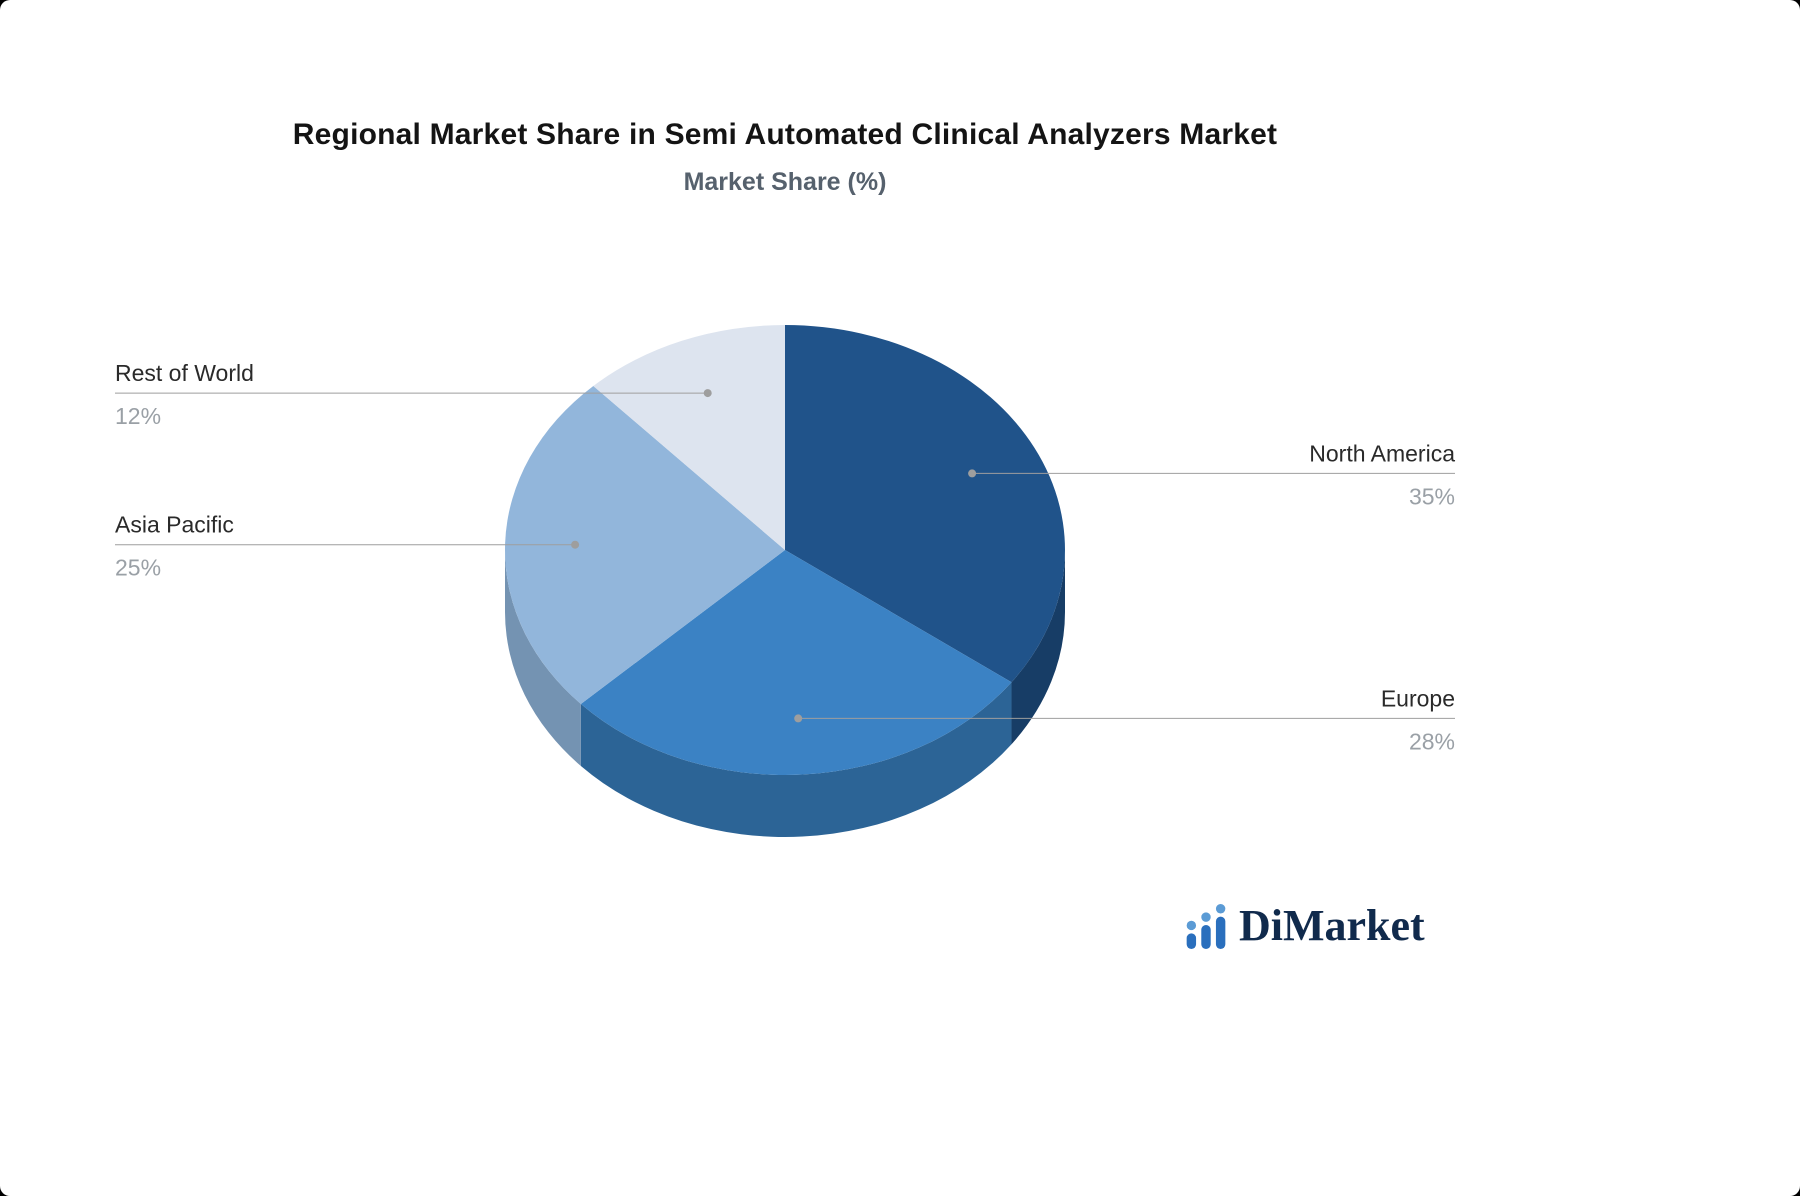 The image size is (1800, 1196). Describe the element at coordinates (1206, 926) in the screenshot. I see `dimarket-logo-icon` at that location.